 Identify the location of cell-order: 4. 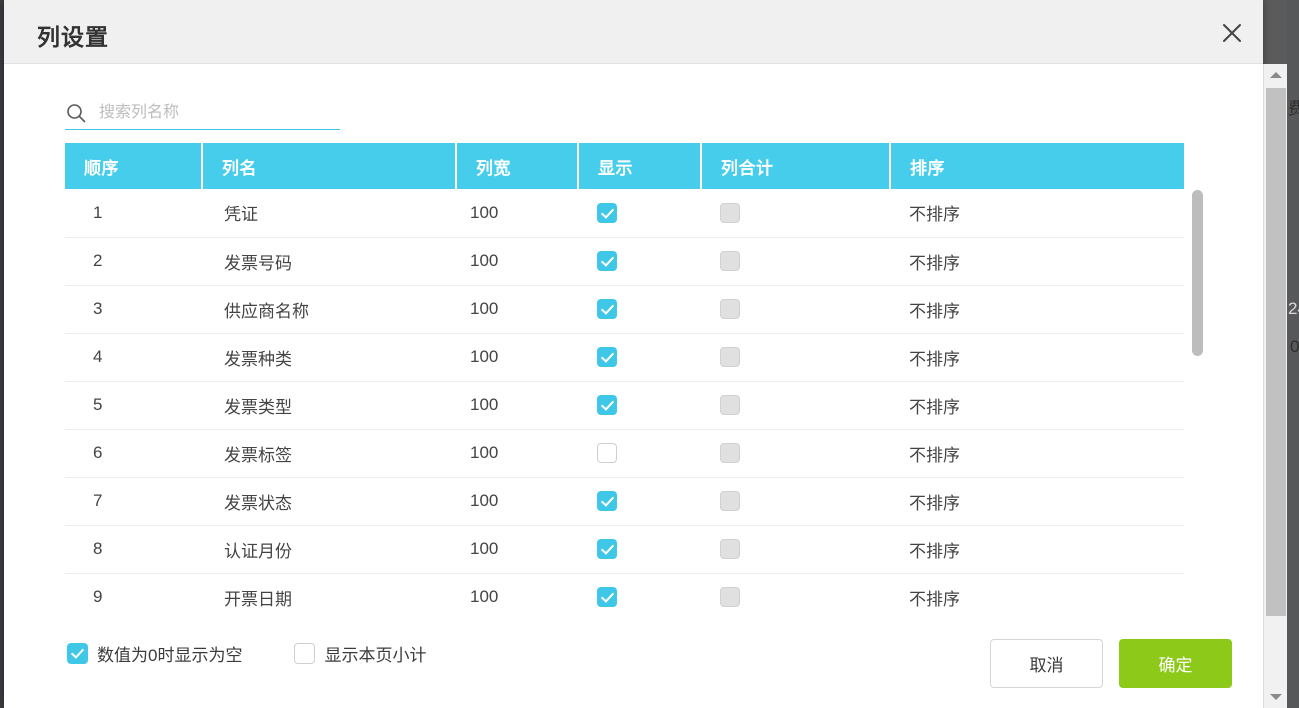
(133, 357).